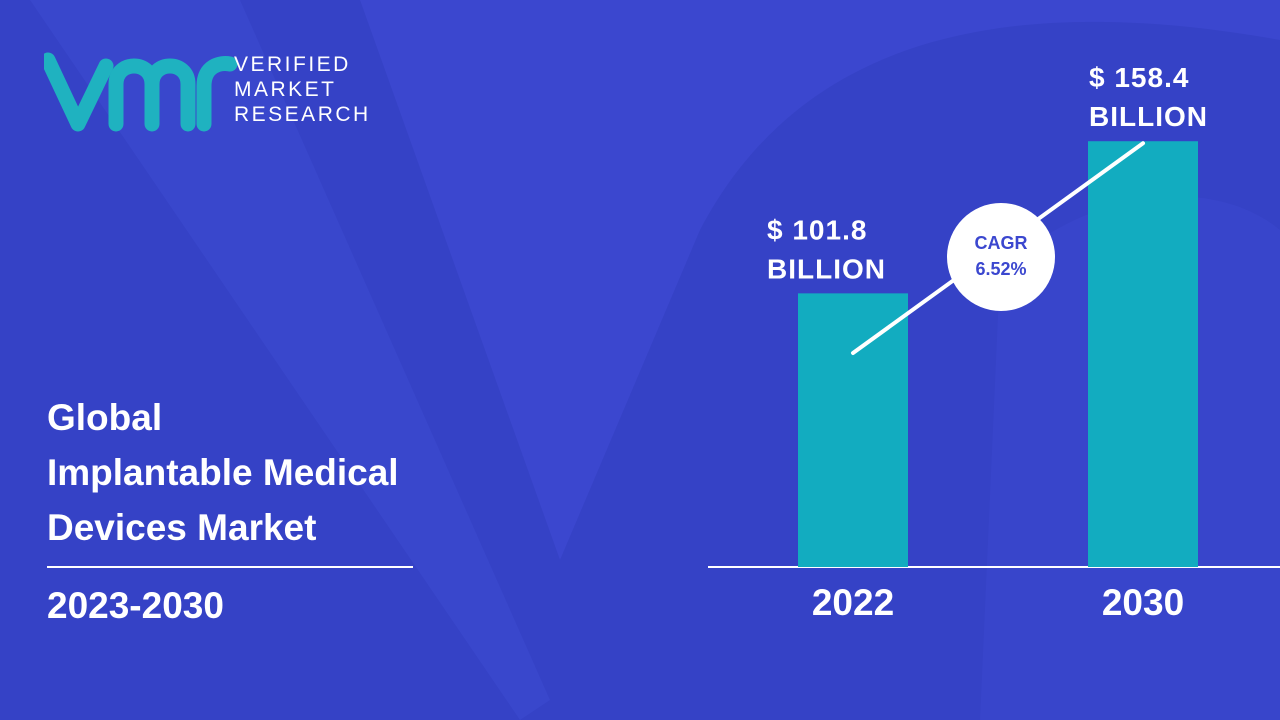 Image resolution: width=1280 pixels, height=720 pixels. What do you see at coordinates (285, 89) in the screenshot?
I see `brand-line-2: MARKET` at bounding box center [285, 89].